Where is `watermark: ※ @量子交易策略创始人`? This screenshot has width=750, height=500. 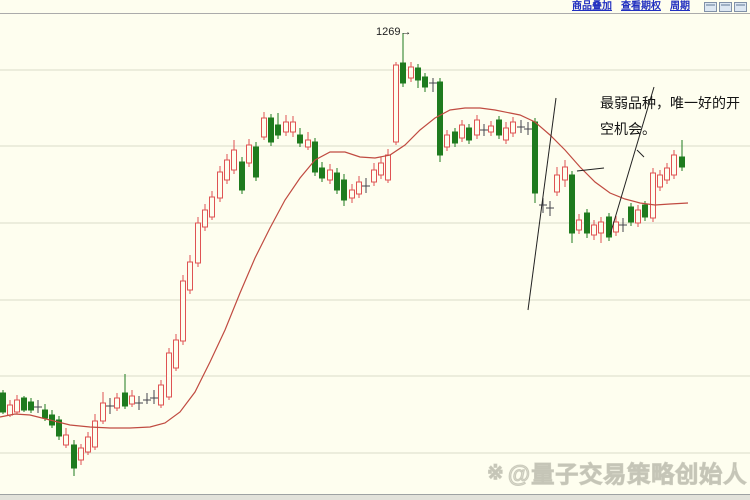 watermark: ※ @量子交易策略创始人 is located at coordinates (617, 472).